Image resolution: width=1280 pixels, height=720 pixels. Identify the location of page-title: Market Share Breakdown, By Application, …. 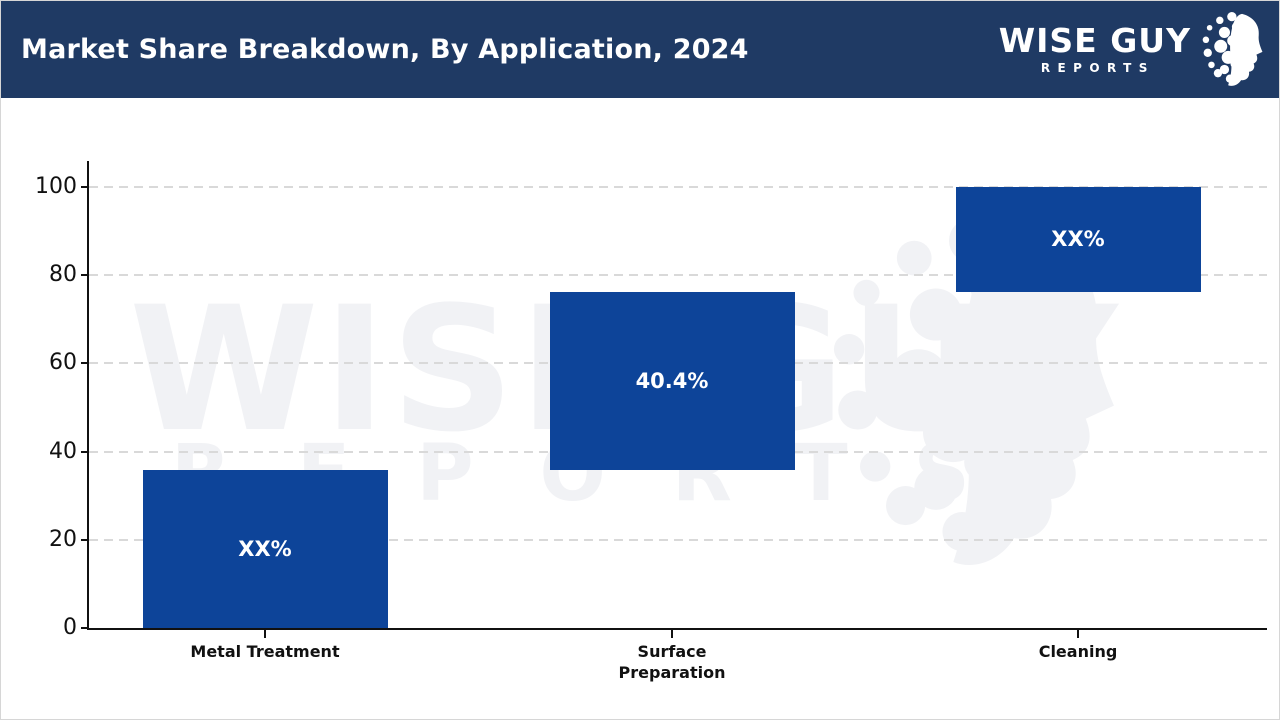
(385, 49).